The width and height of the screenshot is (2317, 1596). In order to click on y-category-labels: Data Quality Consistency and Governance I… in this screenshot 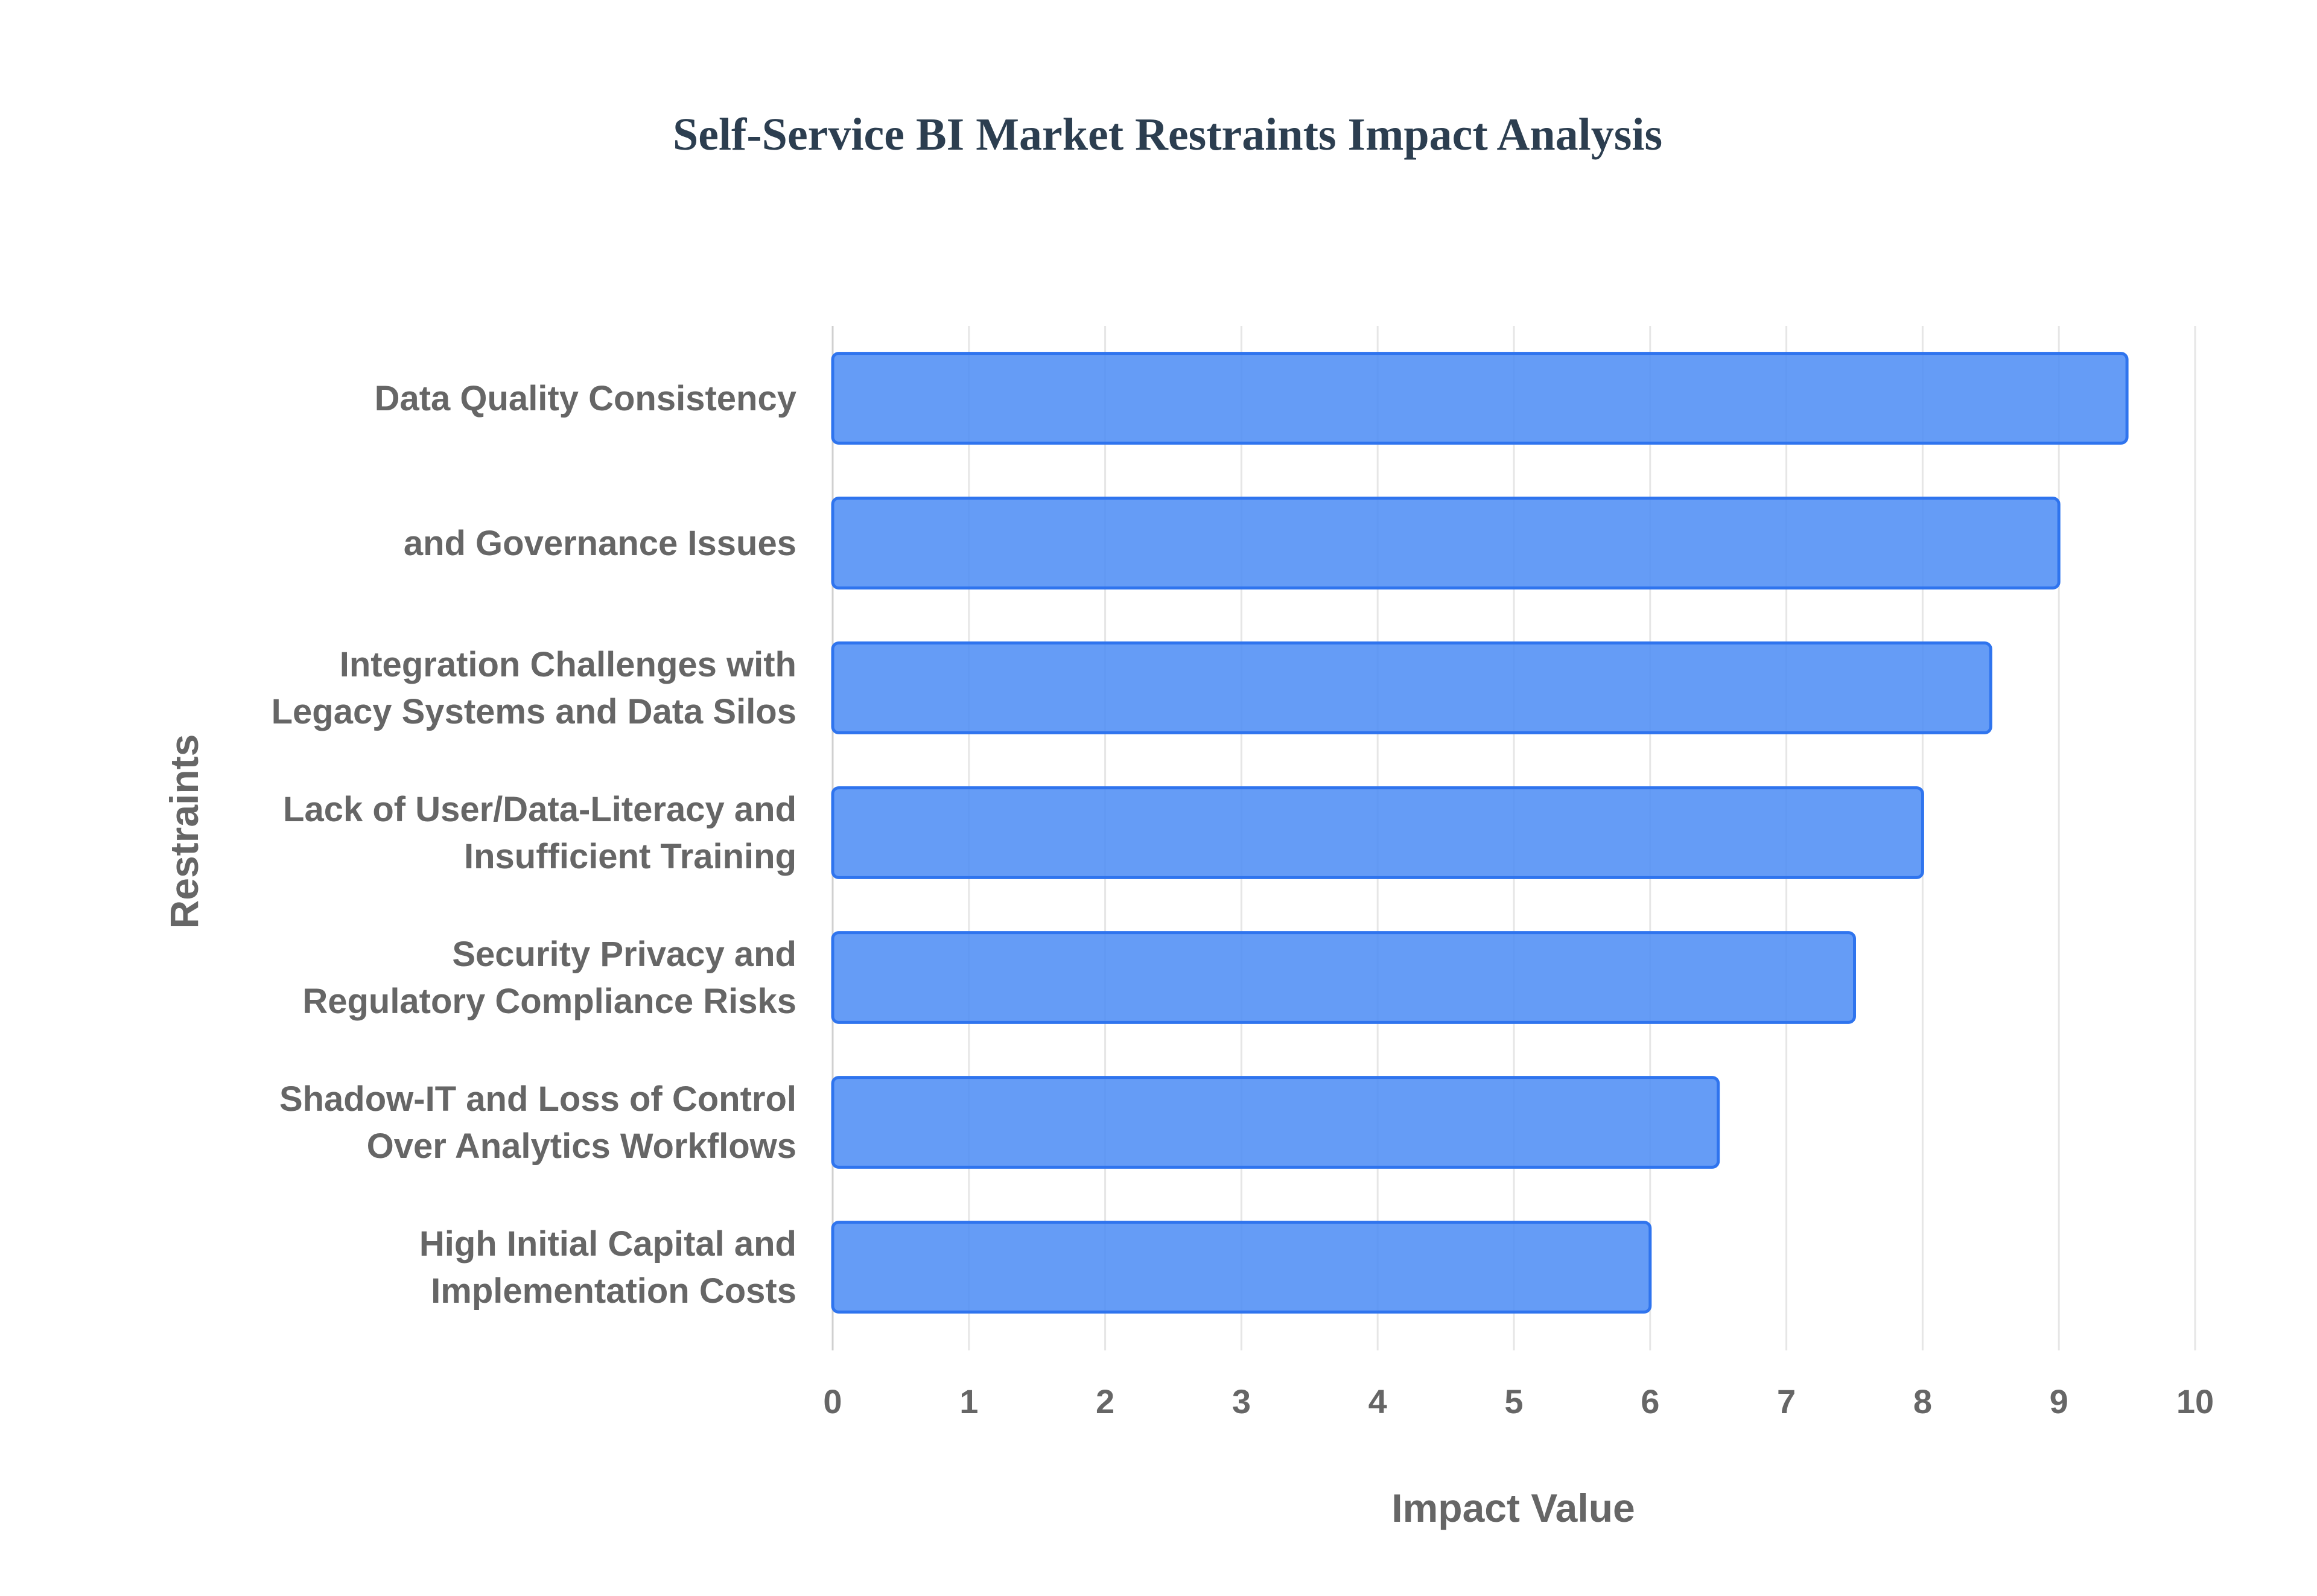, I will do `click(534, 845)`.